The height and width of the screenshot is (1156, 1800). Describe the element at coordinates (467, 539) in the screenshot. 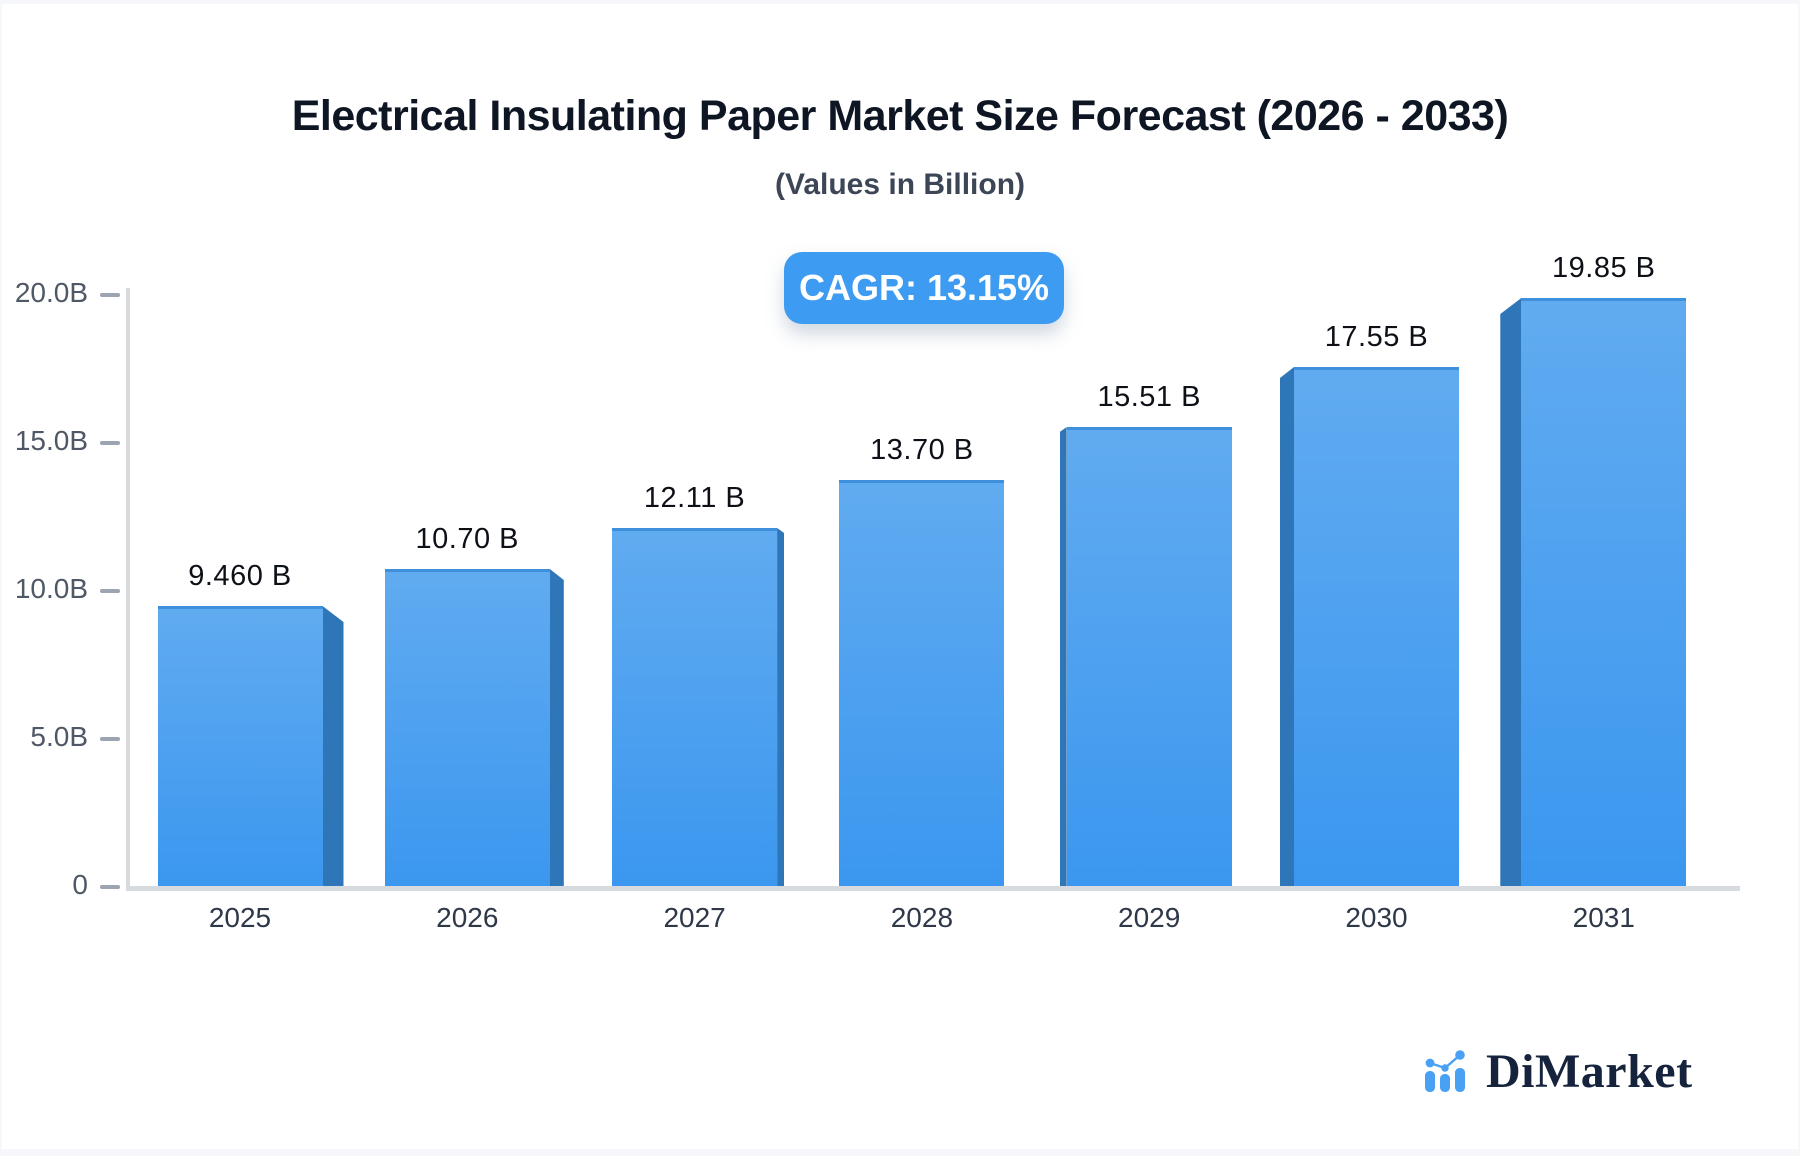

I see `bar-value-label: 10.70 B` at that location.